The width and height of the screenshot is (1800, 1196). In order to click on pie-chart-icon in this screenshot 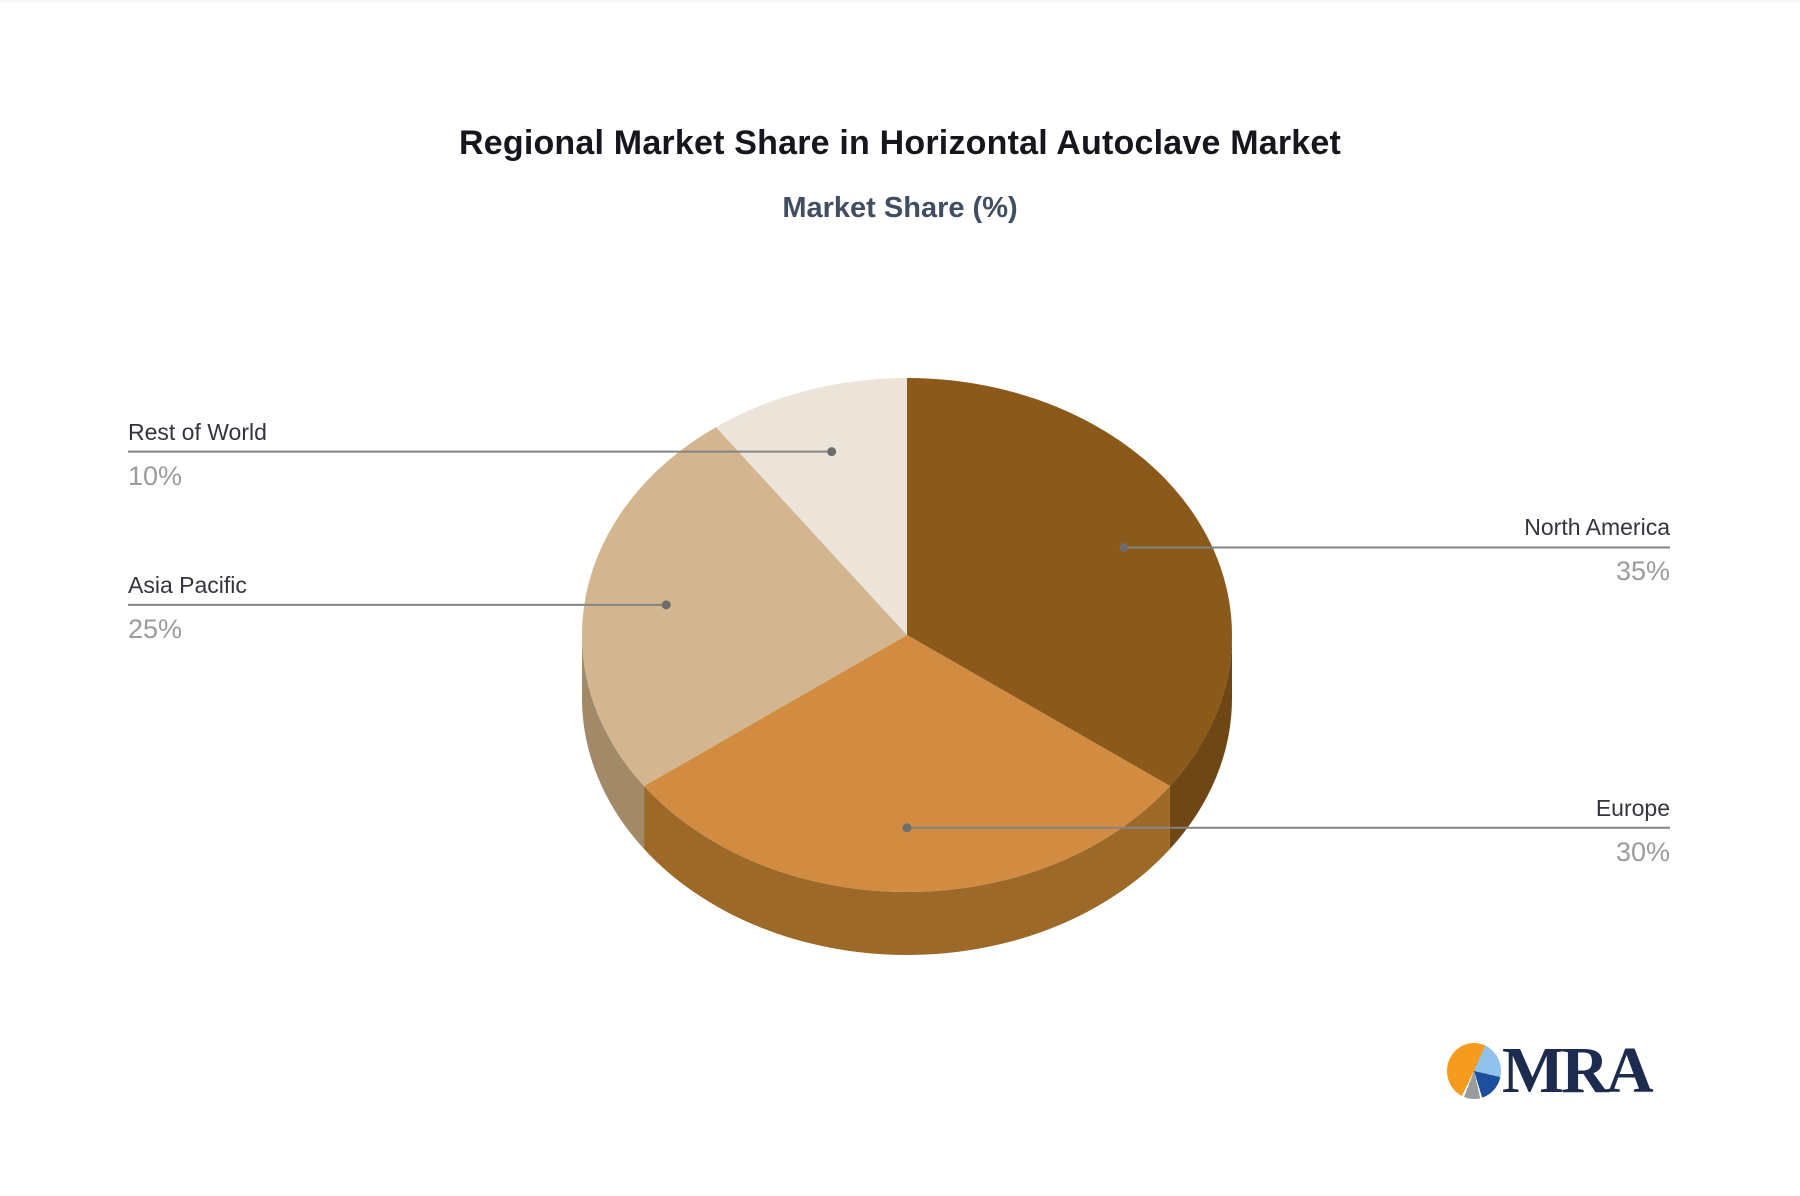, I will do `click(1474, 1071)`.